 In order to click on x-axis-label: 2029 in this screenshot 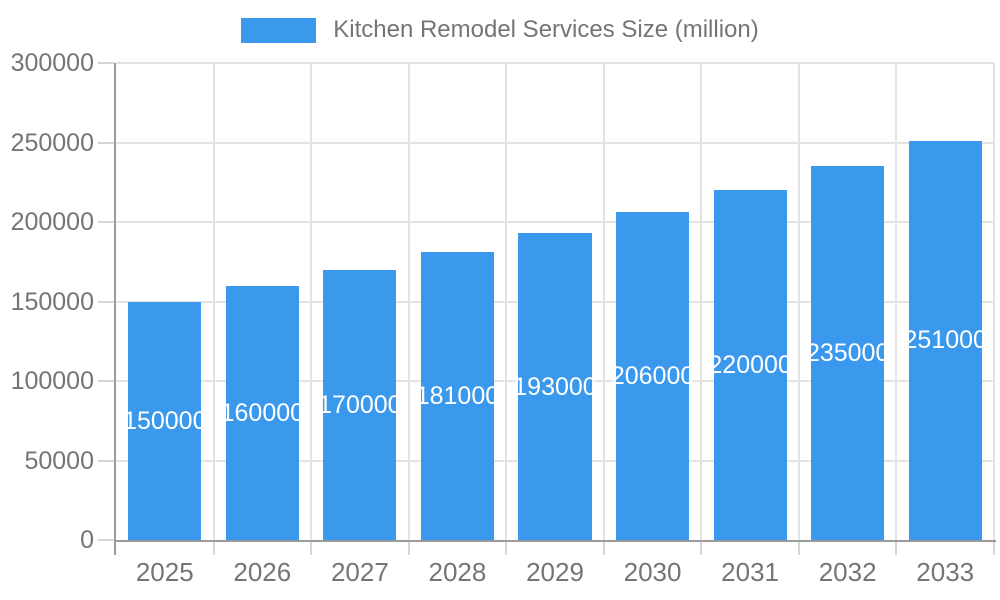, I will do `click(555, 572)`.